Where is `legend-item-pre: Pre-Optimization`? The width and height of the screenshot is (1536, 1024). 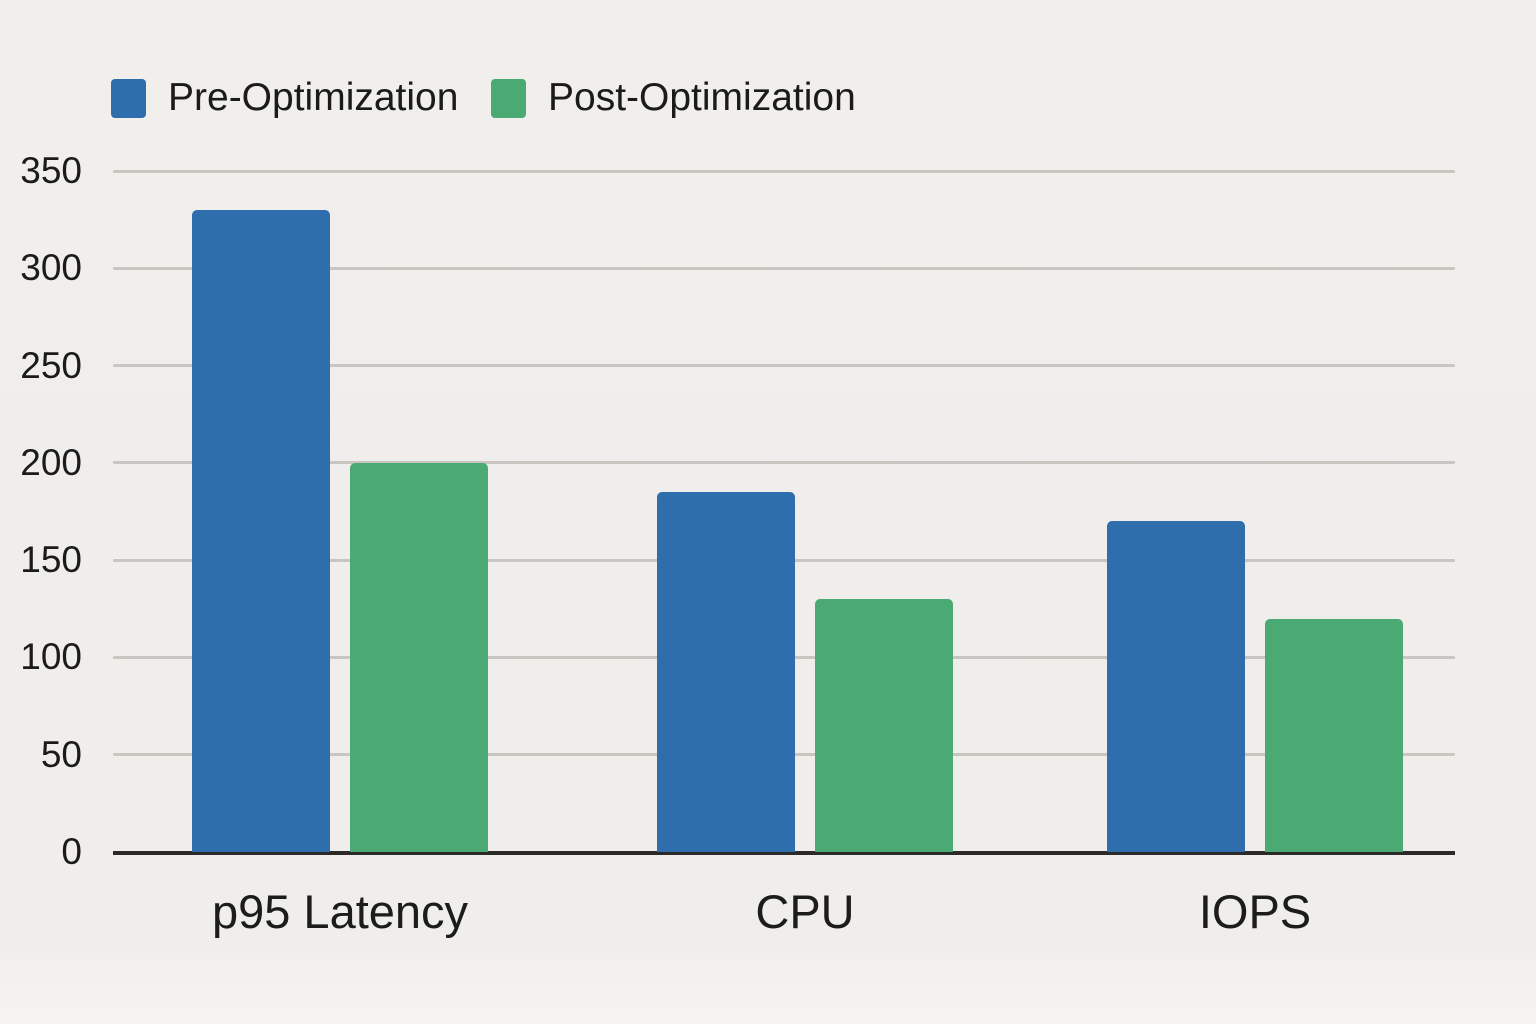
legend-item-pre: Pre-Optimization is located at coordinates (284, 98).